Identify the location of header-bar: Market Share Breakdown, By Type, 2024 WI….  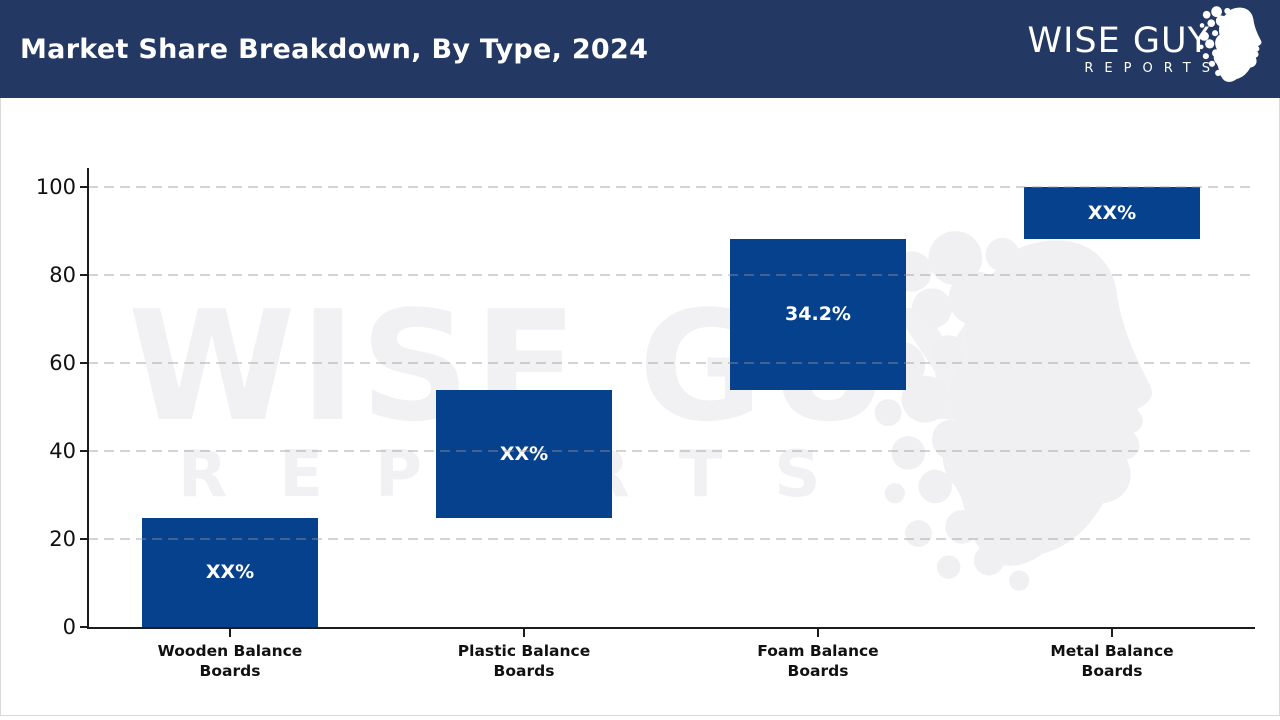
(640, 49).